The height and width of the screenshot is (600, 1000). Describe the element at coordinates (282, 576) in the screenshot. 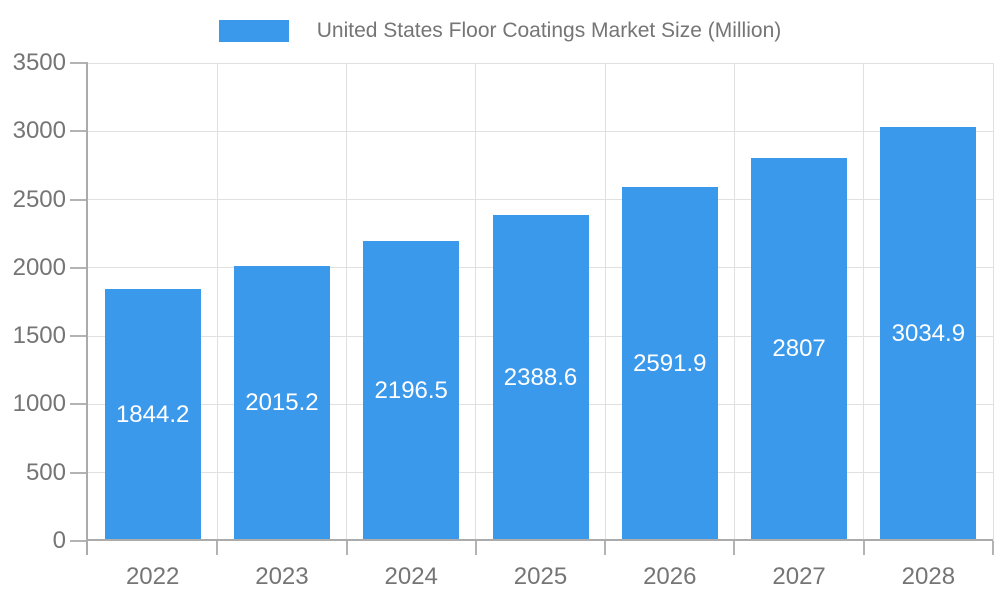

I see `x-tick-label: 2023` at that location.